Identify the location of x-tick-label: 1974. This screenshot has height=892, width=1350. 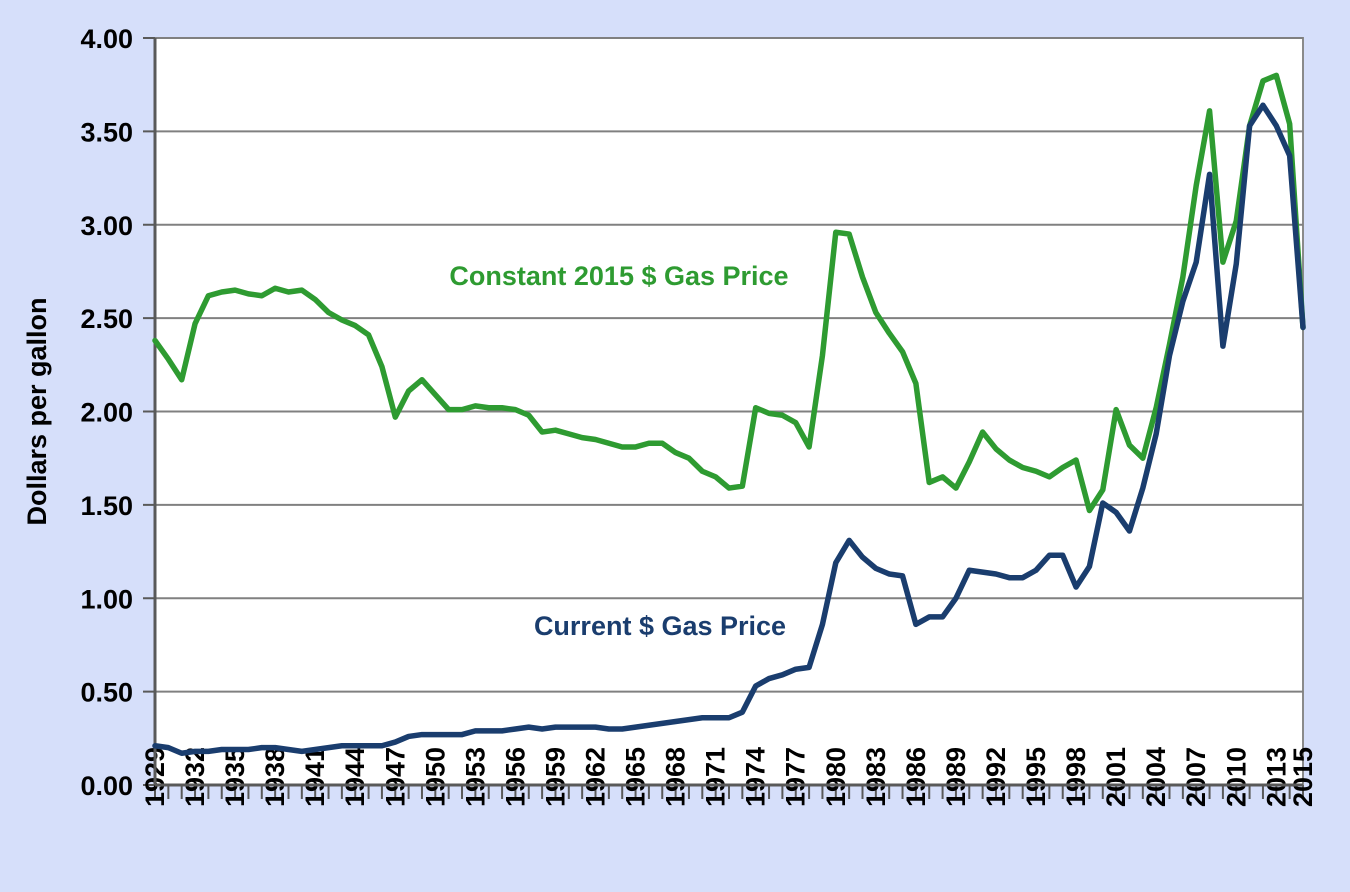
(756, 777).